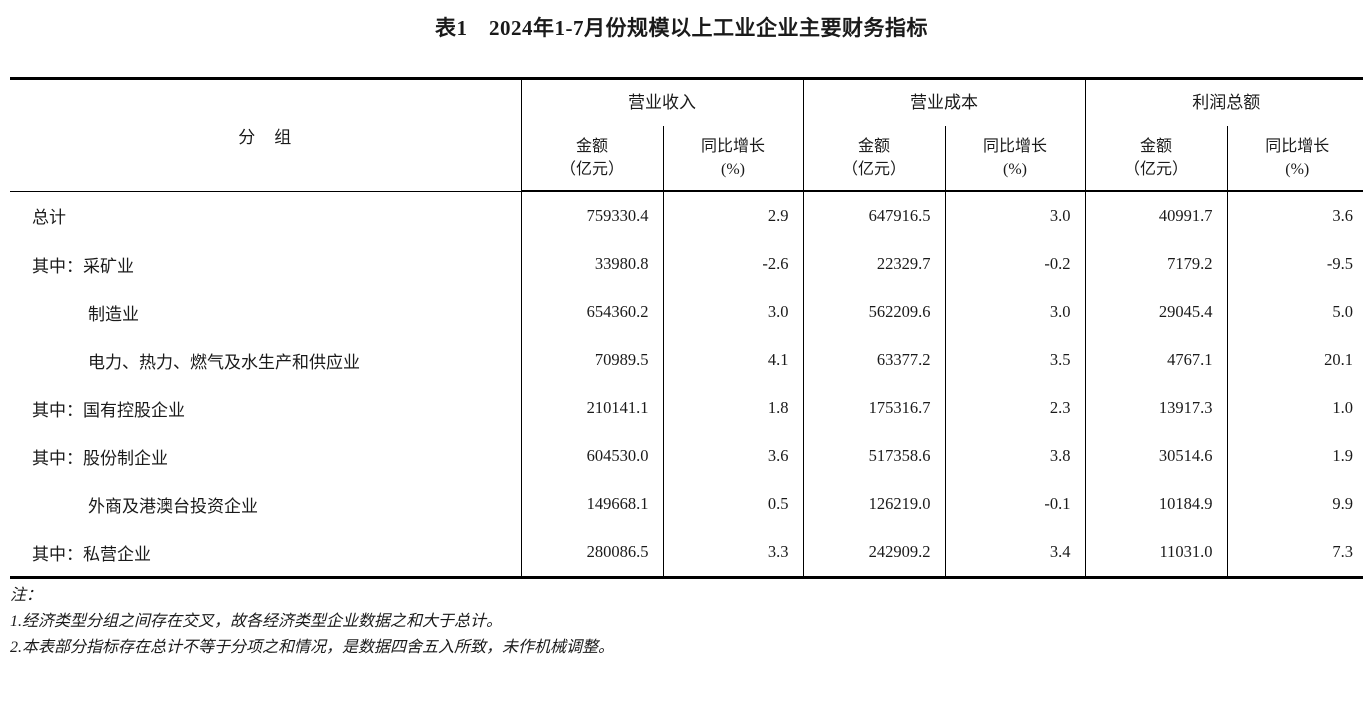 The width and height of the screenshot is (1363, 710). Describe the element at coordinates (661, 102) in the screenshot. I see `column-group-operating-revenue: 营业收入` at that location.